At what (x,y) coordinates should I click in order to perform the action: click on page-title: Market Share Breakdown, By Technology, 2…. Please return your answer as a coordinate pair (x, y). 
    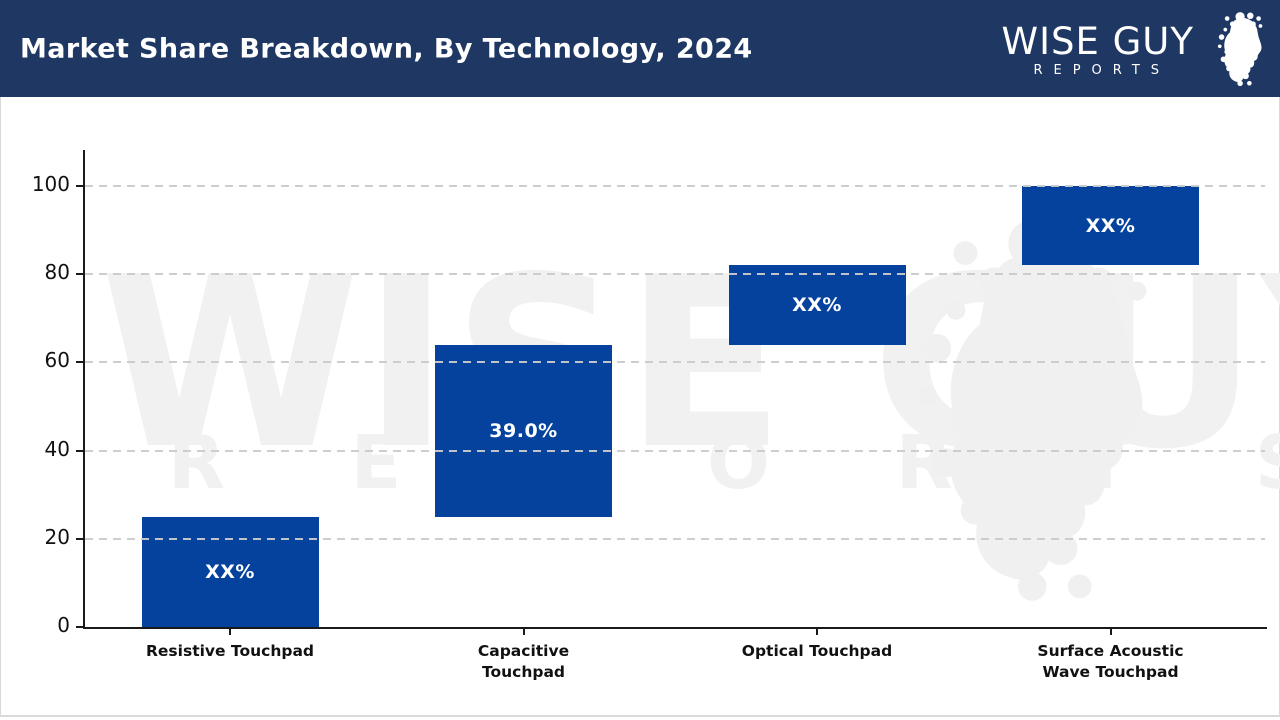
    Looking at the image, I should click on (386, 48).